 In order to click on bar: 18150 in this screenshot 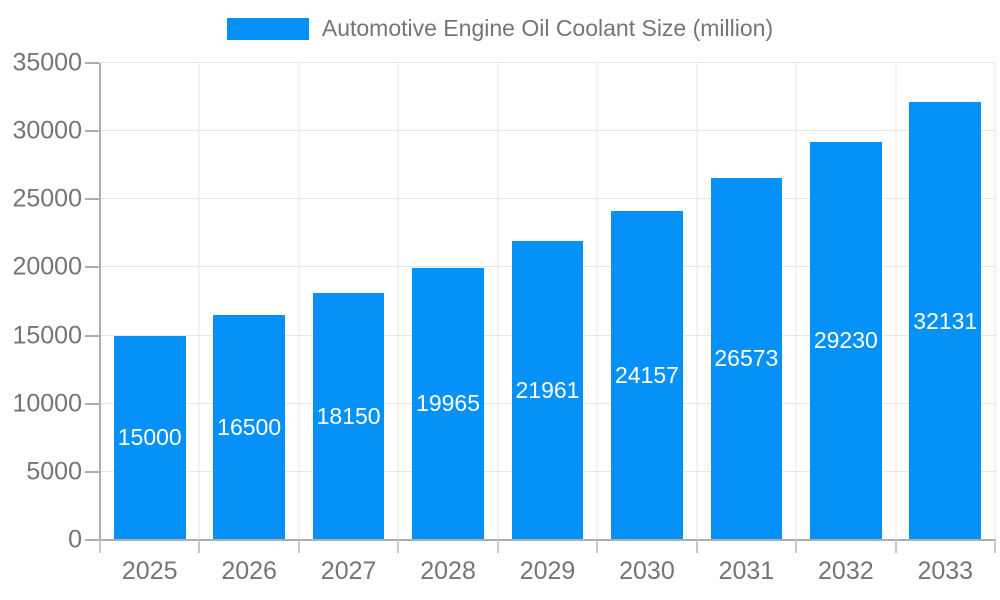, I will do `click(348, 416)`.